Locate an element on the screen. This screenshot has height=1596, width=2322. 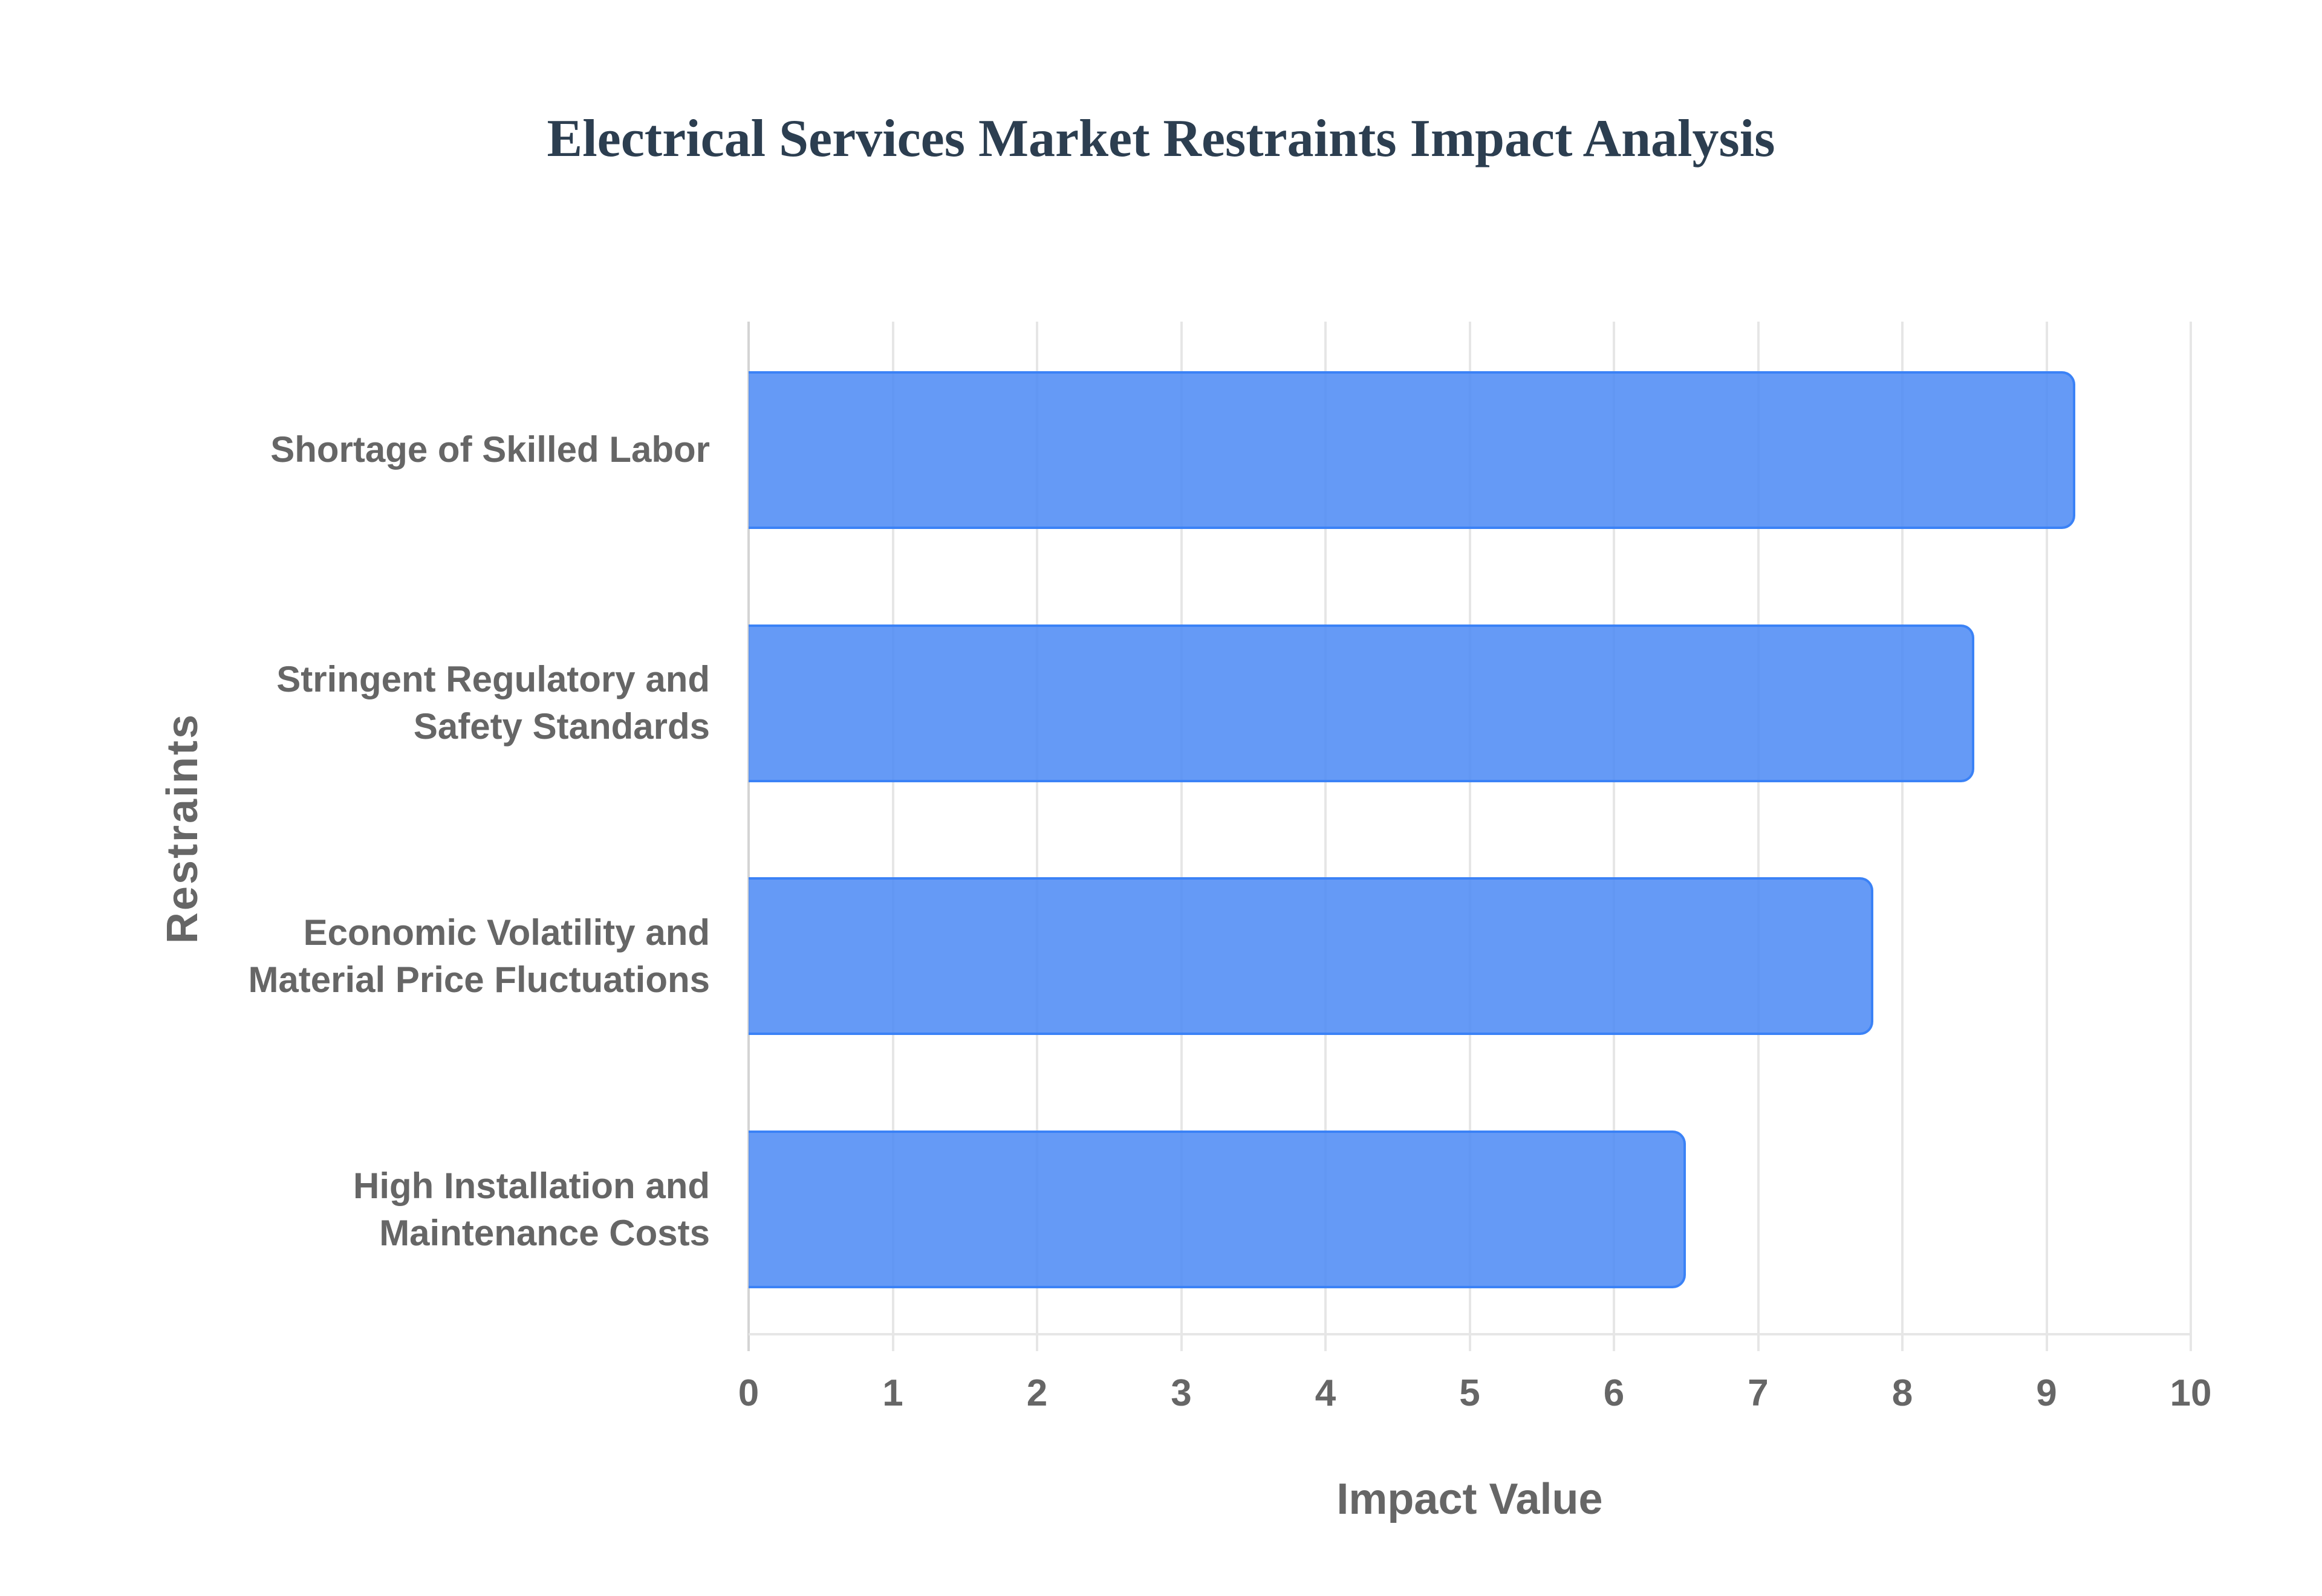
y-tick-label: High Installation and Maintenance Costs is located at coordinates (531, 1209).